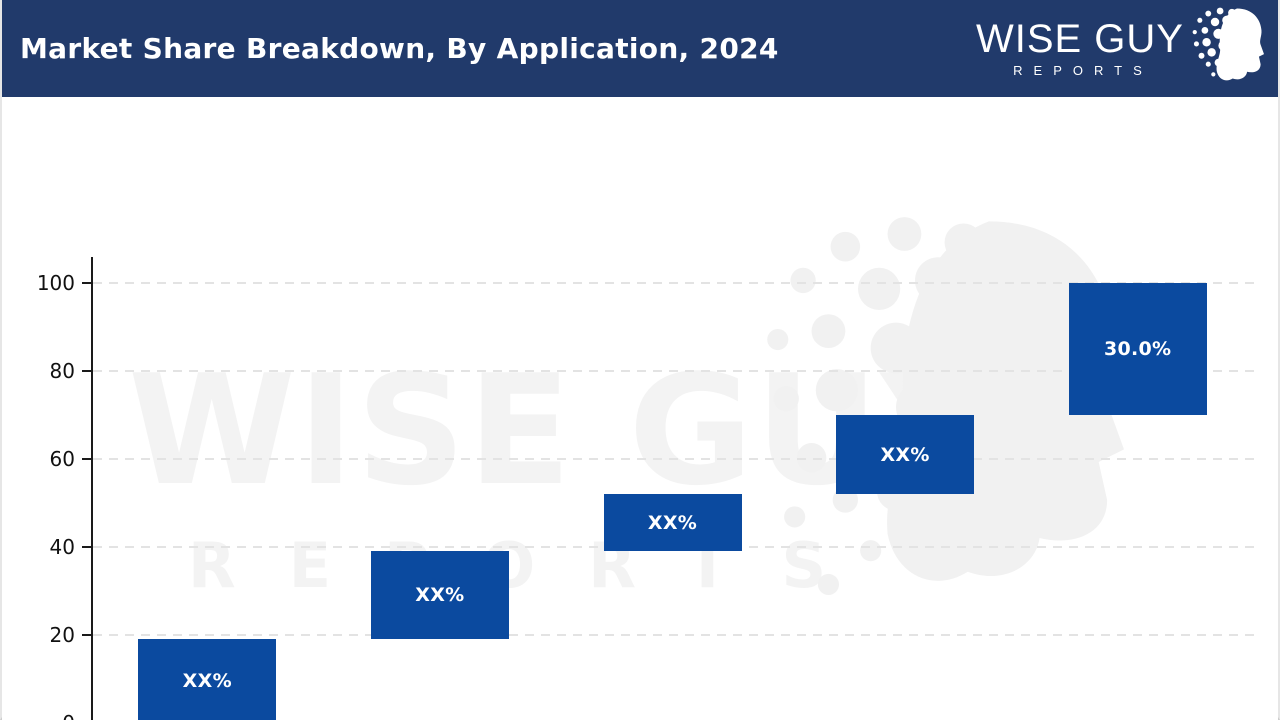 This screenshot has width=1280, height=720. Describe the element at coordinates (62, 635) in the screenshot. I see `y-tick-label-20: 20` at that location.